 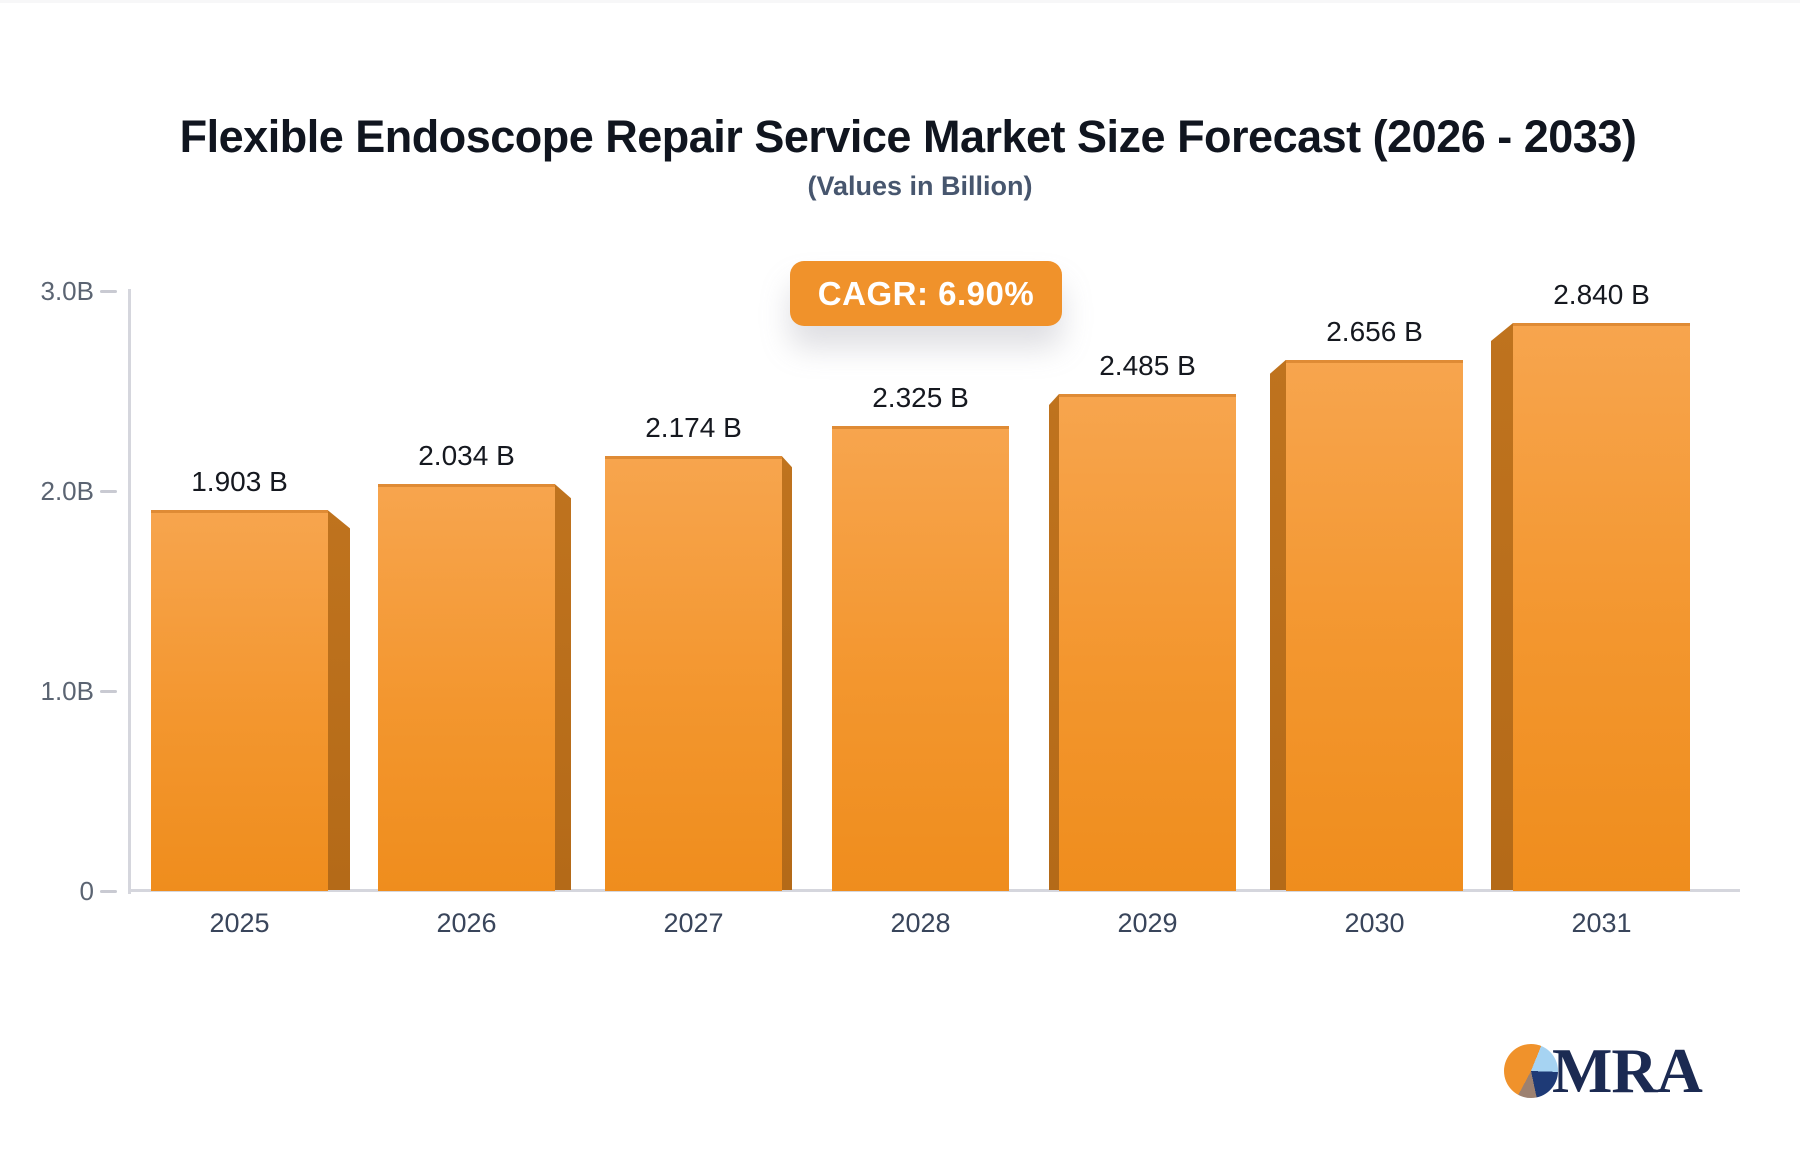 I want to click on chart-subtitle: (Values in Billion), so click(x=920, y=186).